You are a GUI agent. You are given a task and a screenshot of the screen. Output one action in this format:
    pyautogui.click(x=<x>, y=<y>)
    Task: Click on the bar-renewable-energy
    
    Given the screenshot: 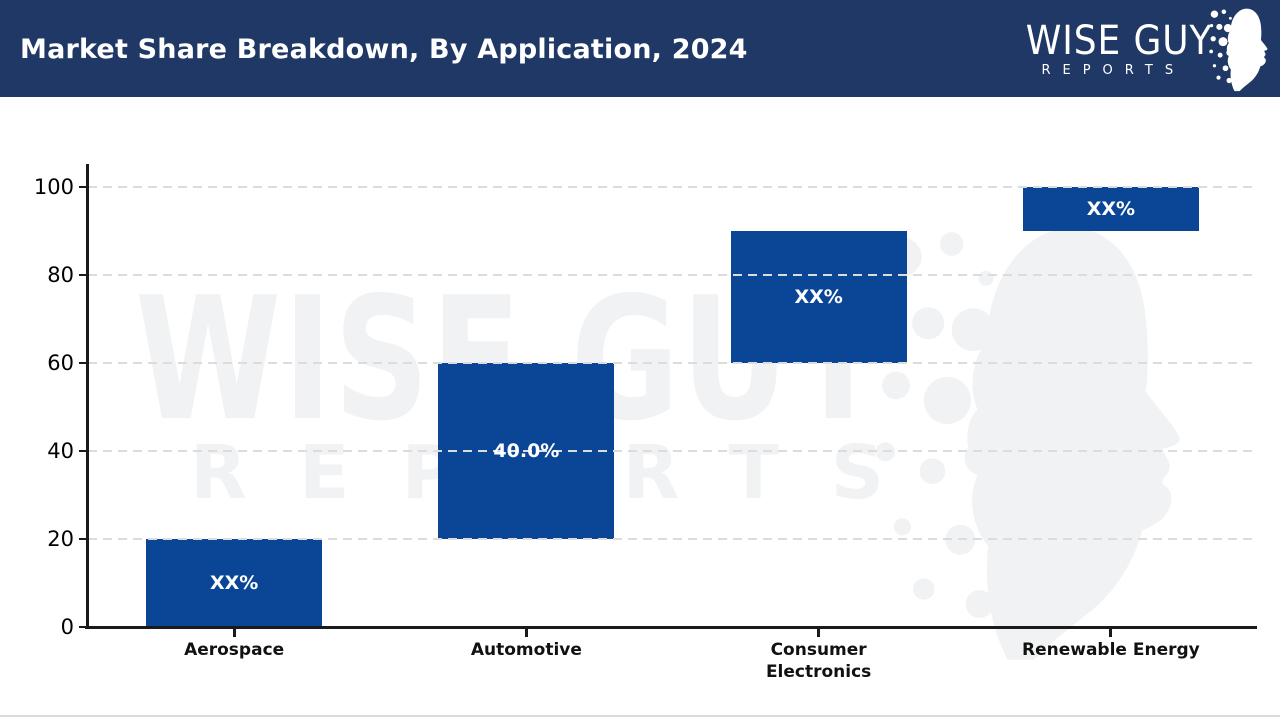 What is the action you would take?
    pyautogui.click(x=1110, y=209)
    